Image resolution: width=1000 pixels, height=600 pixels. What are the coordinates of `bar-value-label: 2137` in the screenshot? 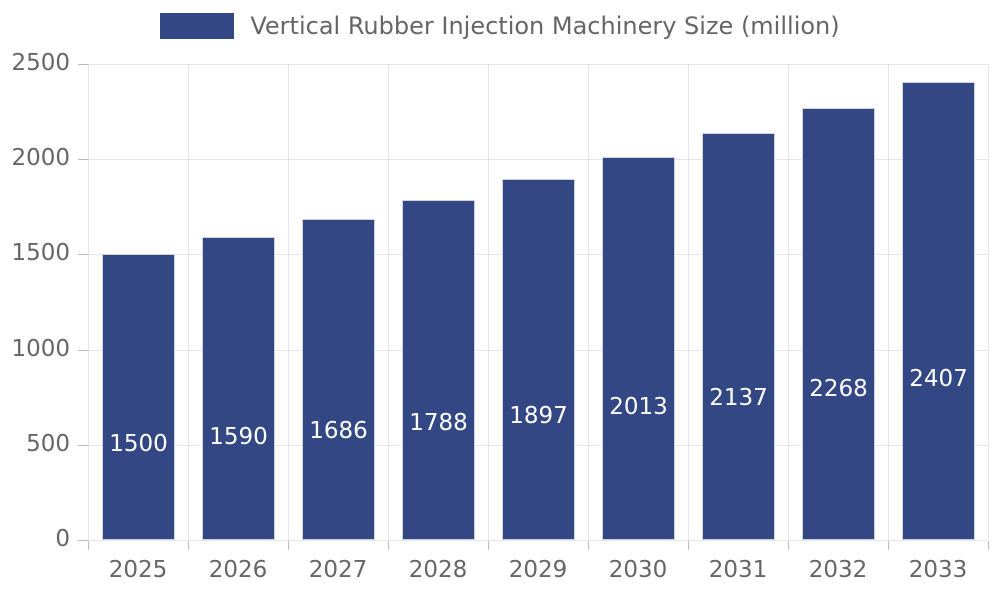 It's located at (738, 398).